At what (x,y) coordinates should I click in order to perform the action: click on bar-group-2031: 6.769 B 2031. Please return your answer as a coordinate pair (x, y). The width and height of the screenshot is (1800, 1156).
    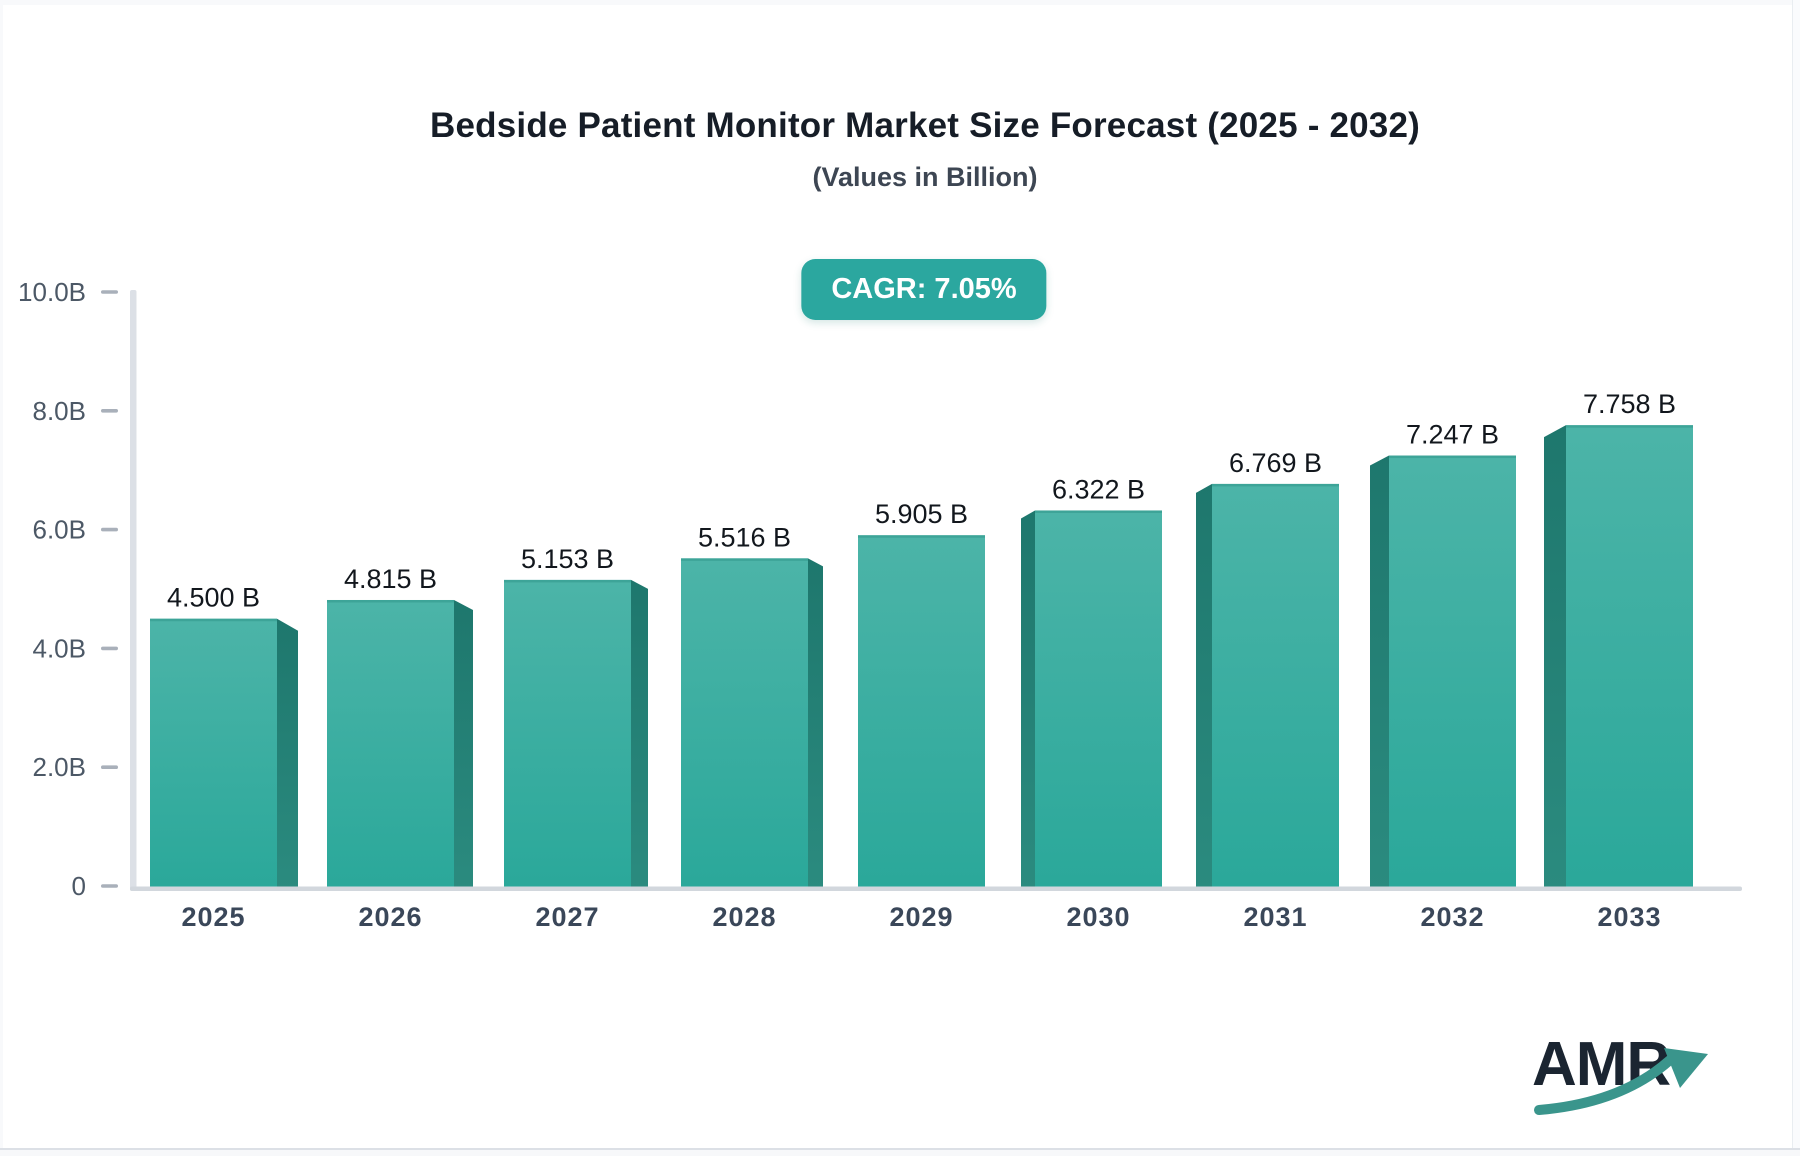
    Looking at the image, I should click on (1267, 690).